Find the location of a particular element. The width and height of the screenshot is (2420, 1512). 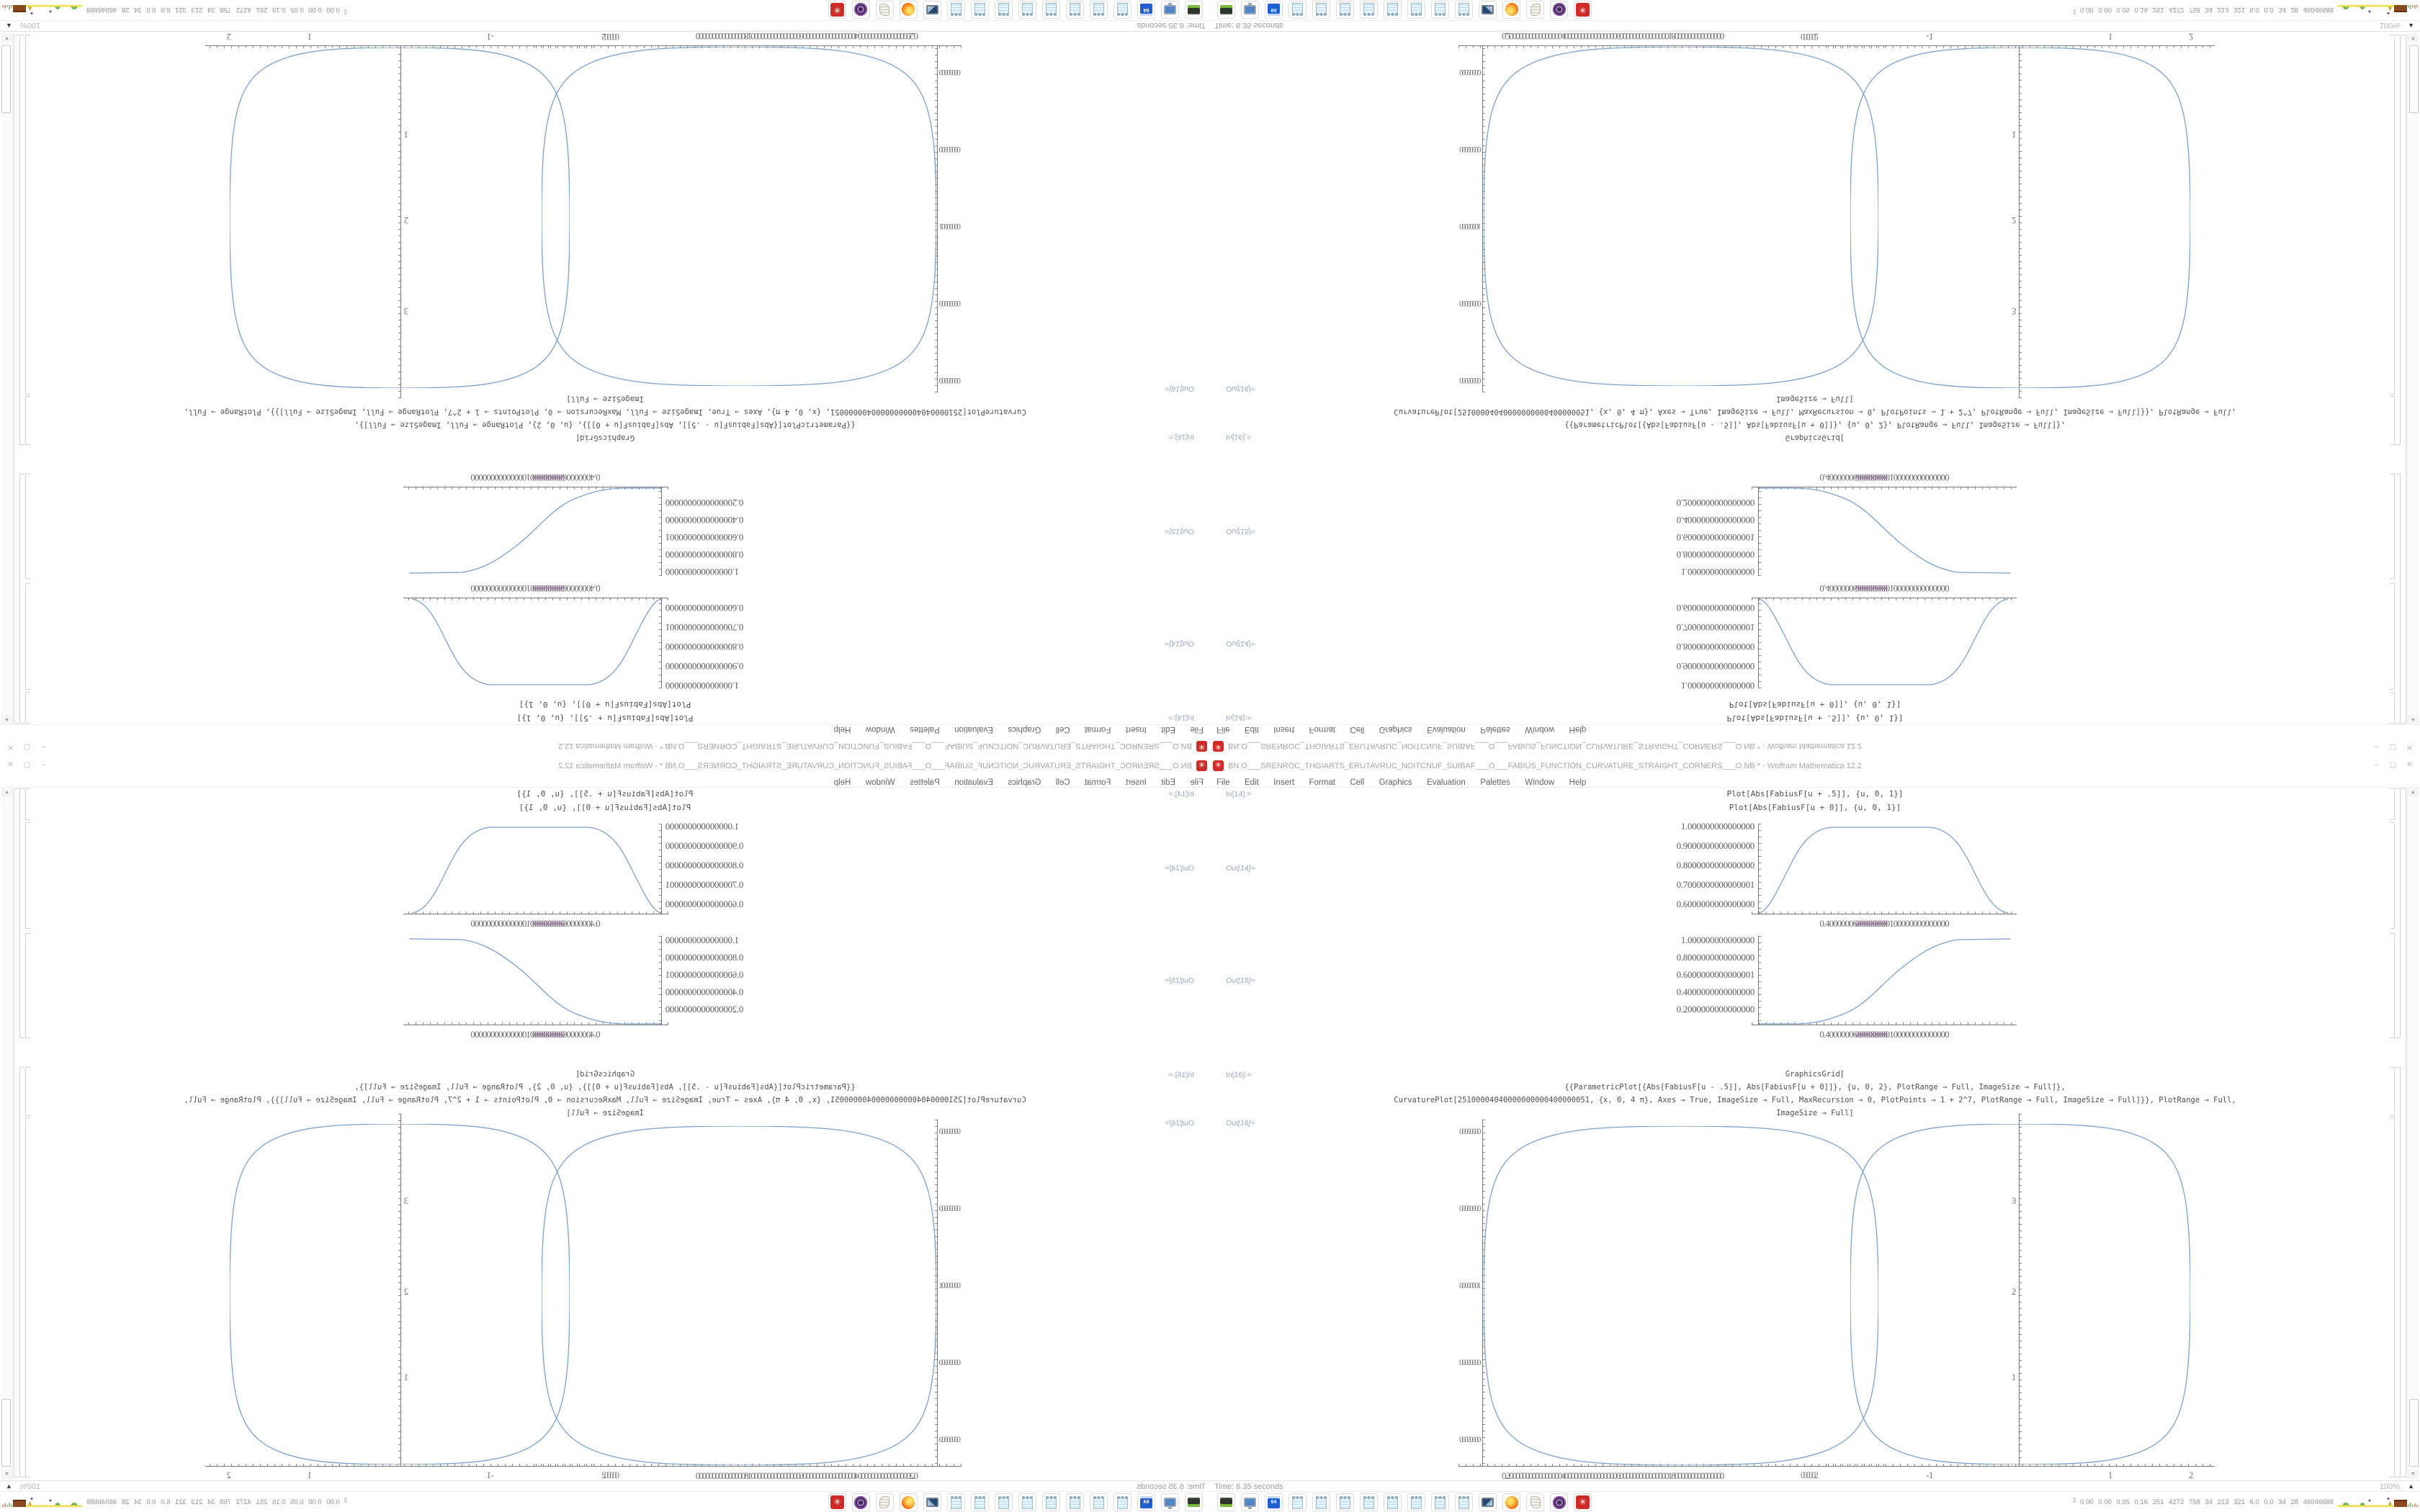

red-gear-icon: ✳ is located at coordinates (1583, 1502).